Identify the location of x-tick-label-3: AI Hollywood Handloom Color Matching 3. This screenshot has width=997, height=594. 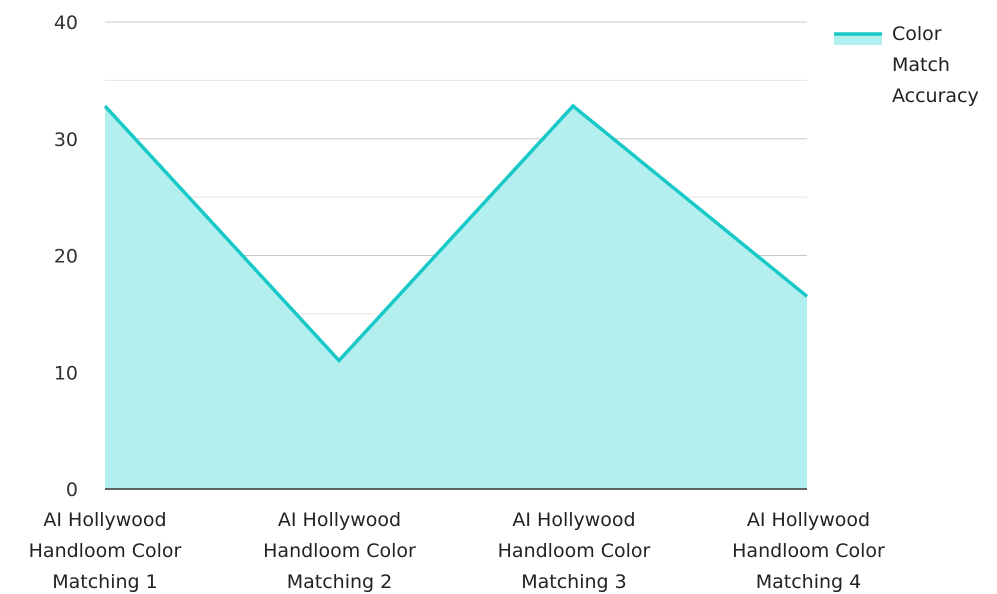
(574, 551).